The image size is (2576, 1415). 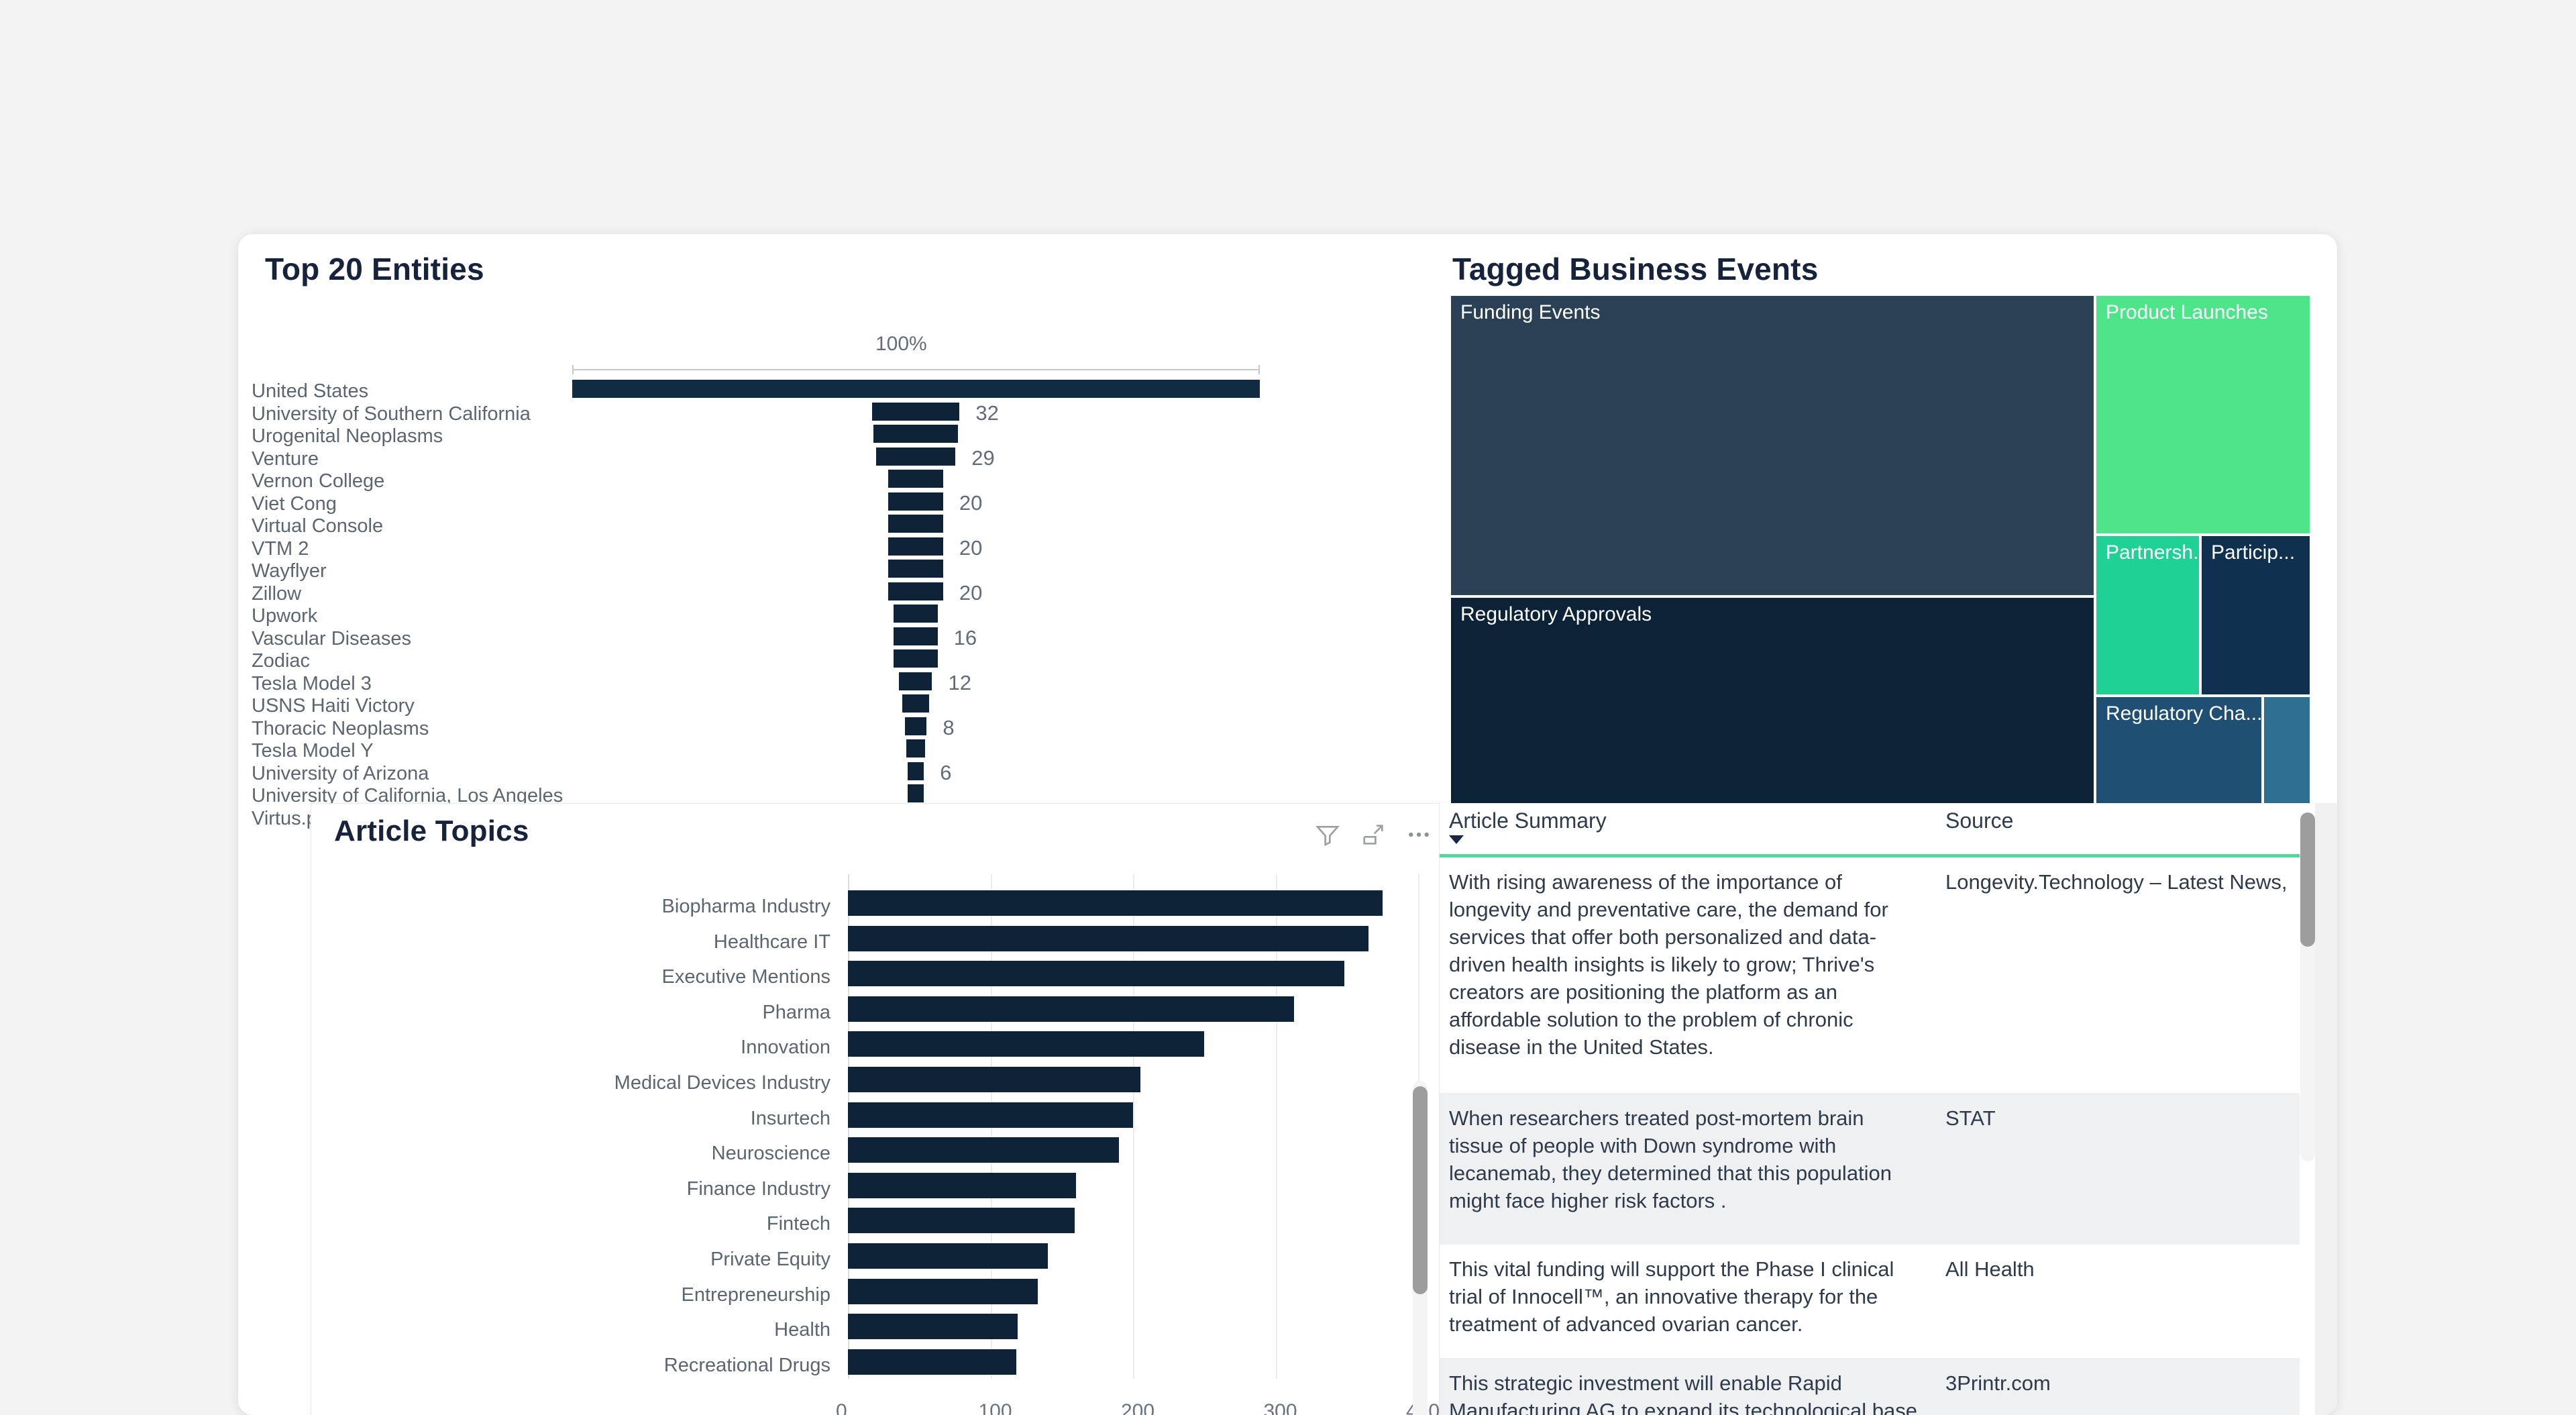 What do you see at coordinates (785, 1048) in the screenshot?
I see `topic-category-label: Innovation` at bounding box center [785, 1048].